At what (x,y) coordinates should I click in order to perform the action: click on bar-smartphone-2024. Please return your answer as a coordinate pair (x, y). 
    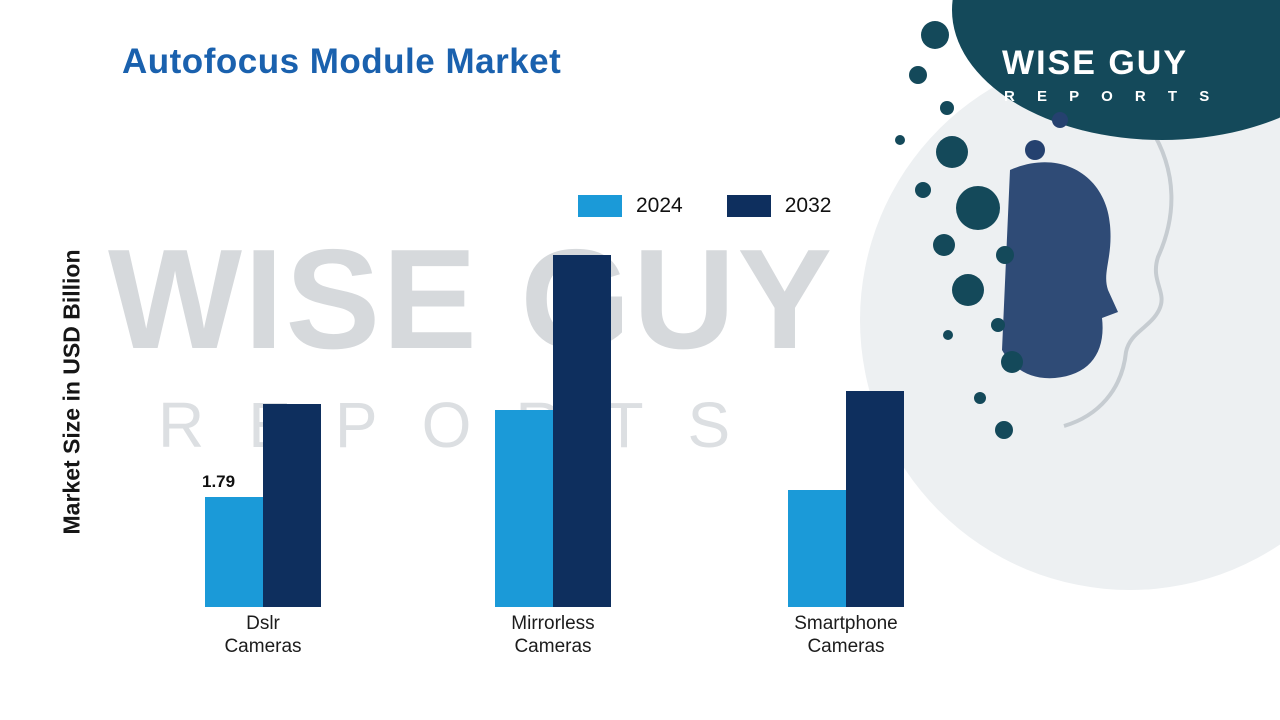
    Looking at the image, I should click on (817, 548).